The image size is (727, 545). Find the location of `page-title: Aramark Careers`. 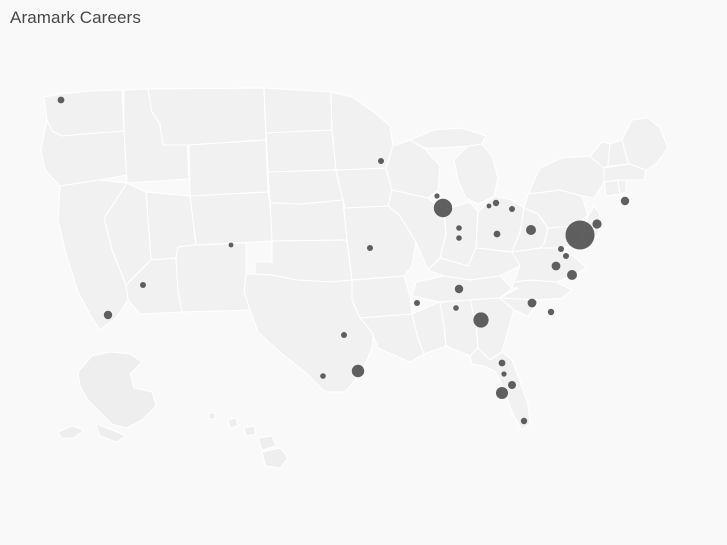

page-title: Aramark Careers is located at coordinates (75, 17).